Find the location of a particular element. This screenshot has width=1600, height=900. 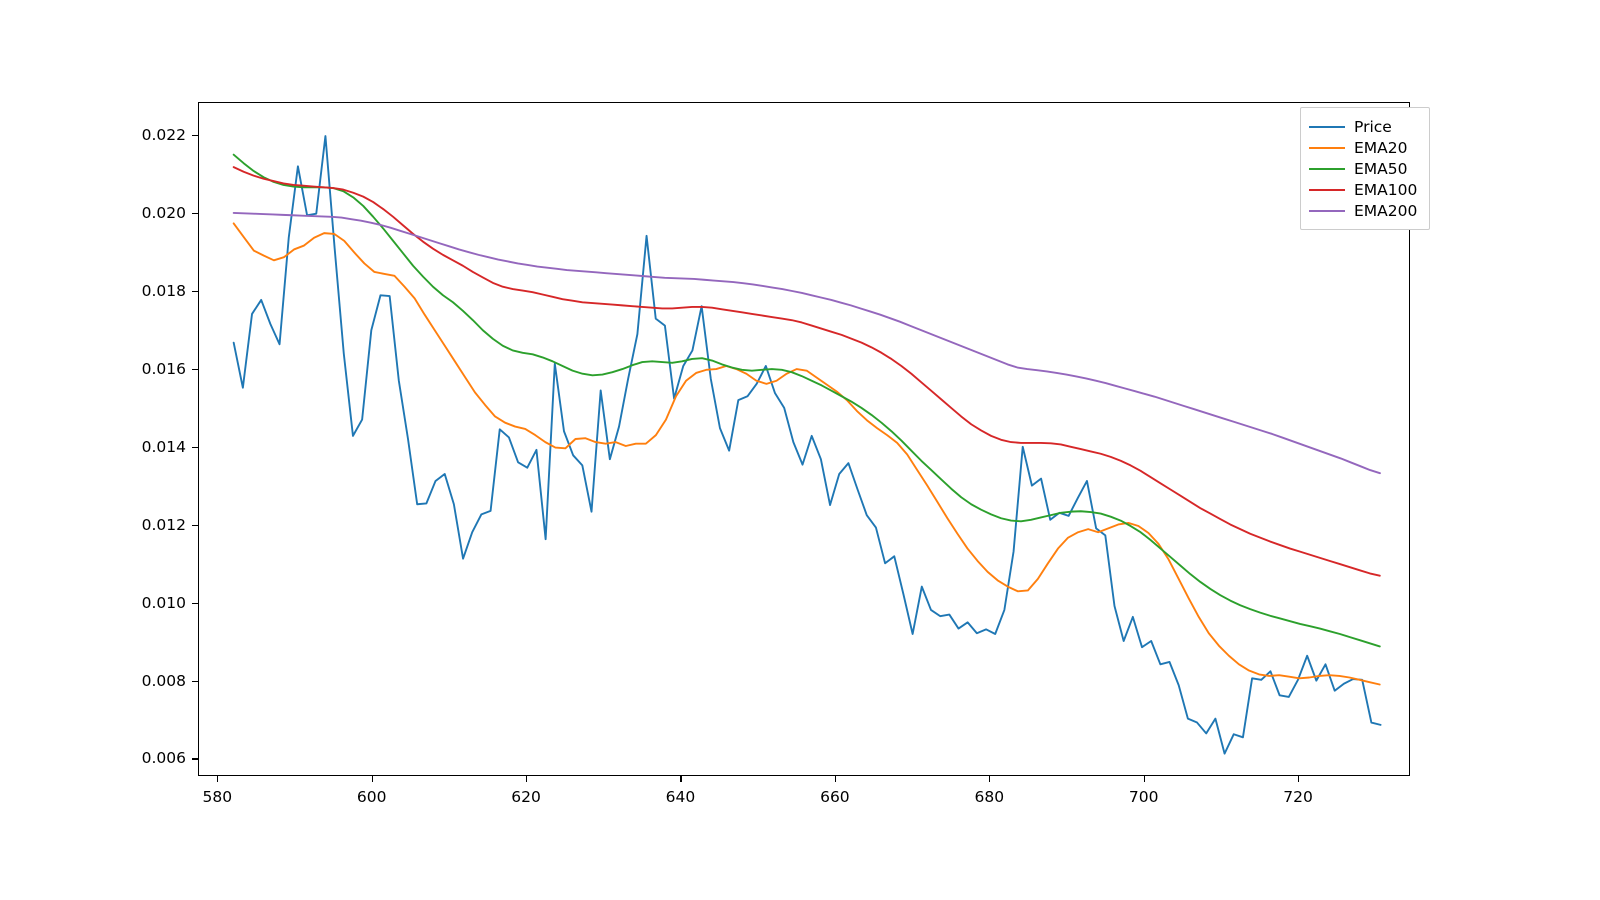

legend-item-ema100: EMA100 is located at coordinates (1364, 189).